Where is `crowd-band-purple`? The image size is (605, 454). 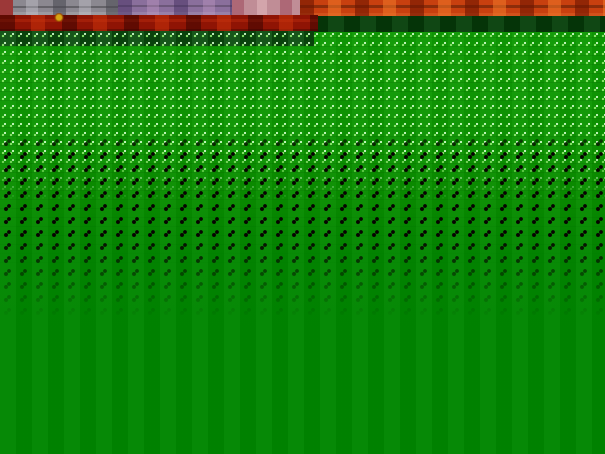 crowd-band-purple is located at coordinates (177, 7).